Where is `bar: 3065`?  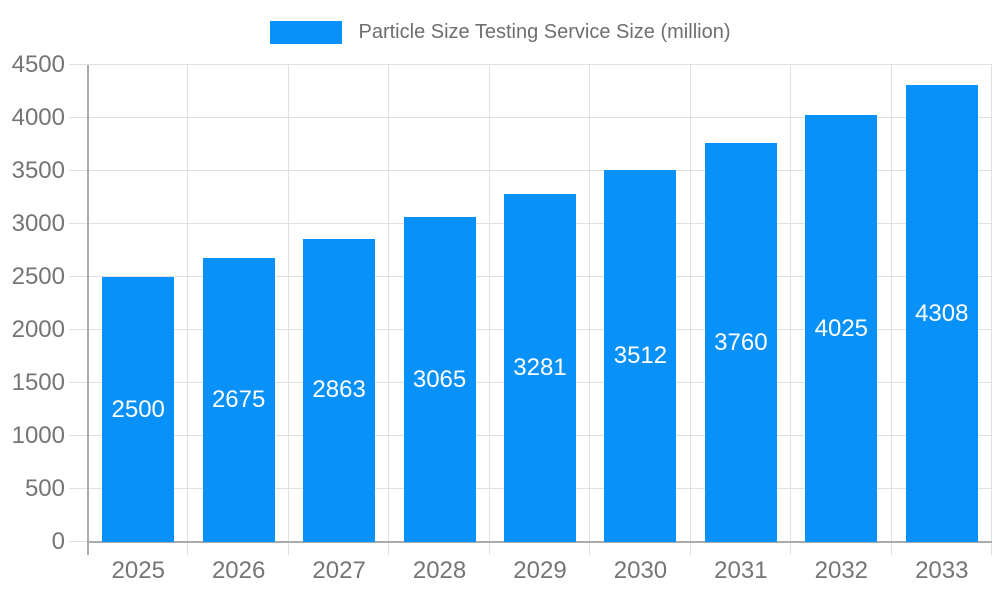
bar: 3065 is located at coordinates (439, 379).